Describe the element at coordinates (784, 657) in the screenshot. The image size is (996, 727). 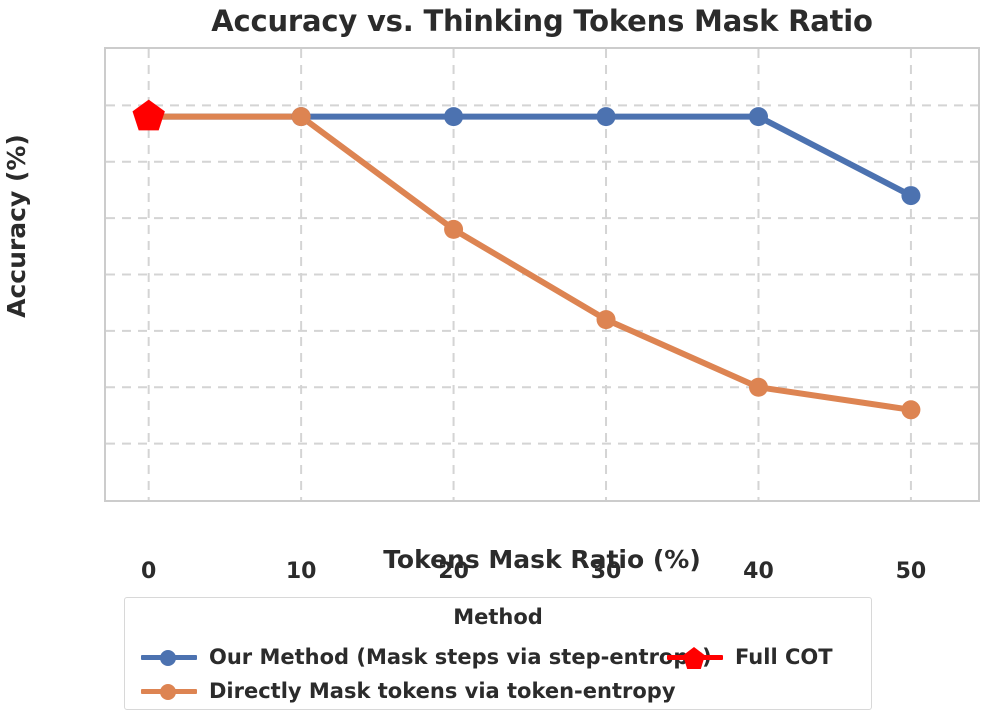
I see `legend-label-full-cot: Full COT` at that location.